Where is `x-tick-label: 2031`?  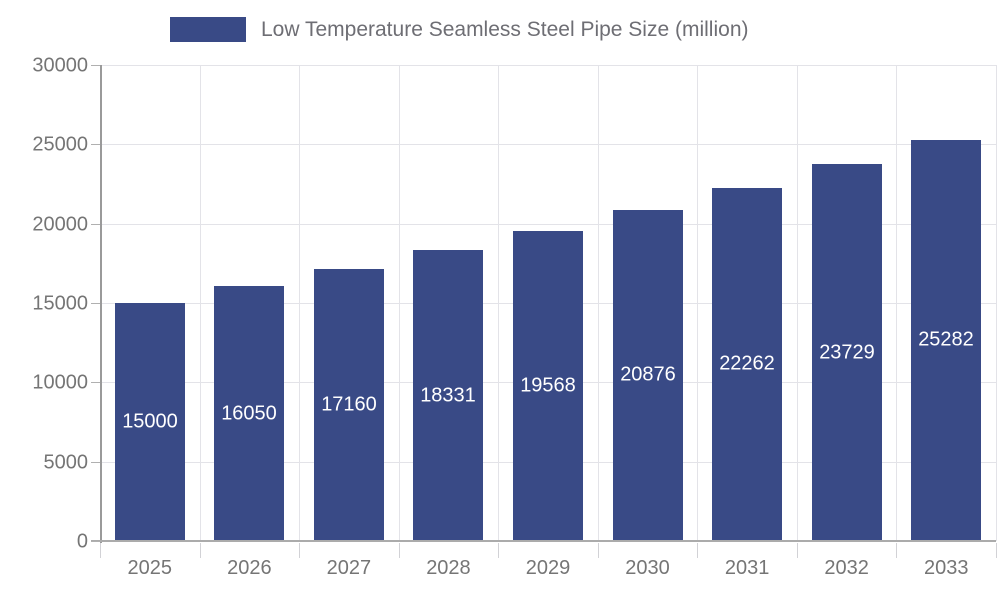
x-tick-label: 2031 is located at coordinates (747, 568).